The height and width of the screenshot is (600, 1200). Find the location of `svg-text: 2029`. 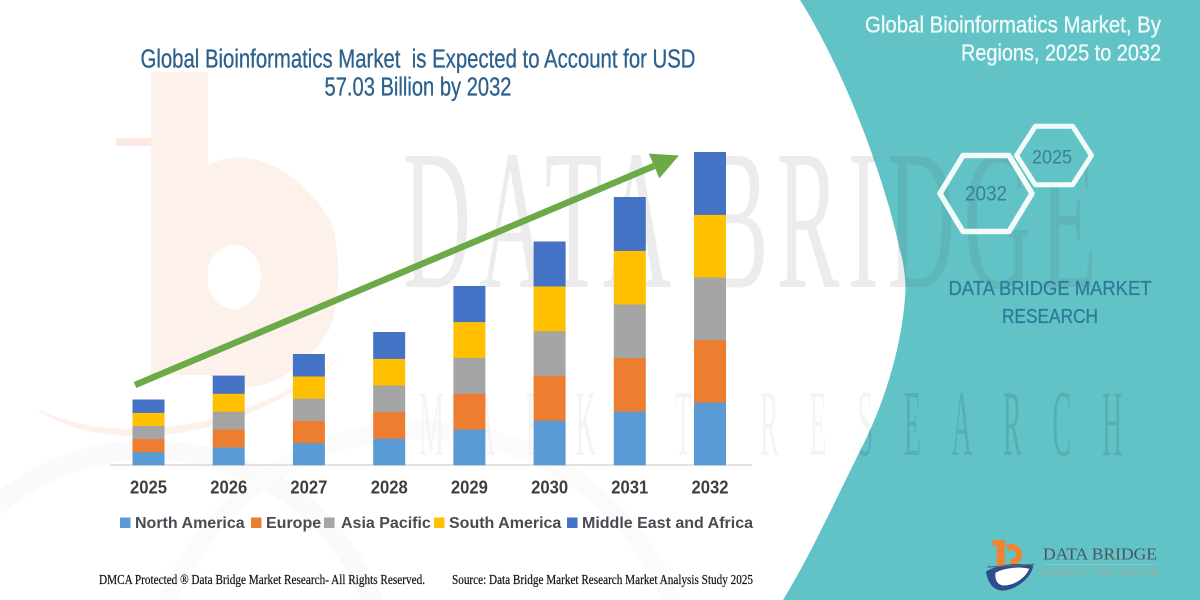

svg-text: 2029 is located at coordinates (469, 487).